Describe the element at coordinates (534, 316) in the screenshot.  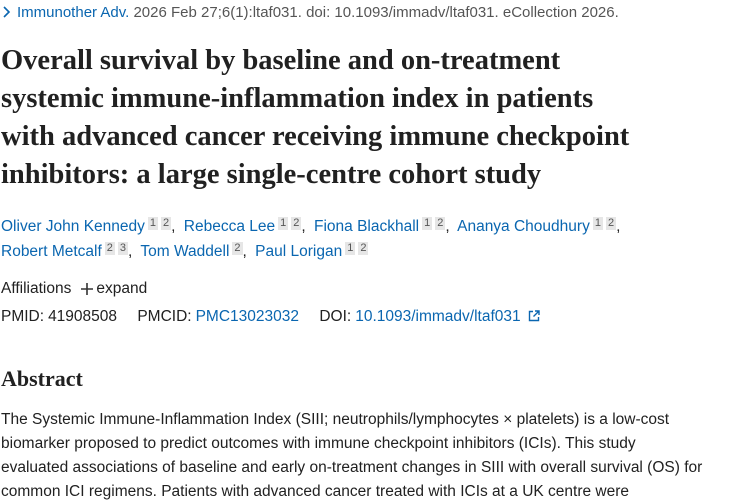
I see `external-link-icon` at that location.